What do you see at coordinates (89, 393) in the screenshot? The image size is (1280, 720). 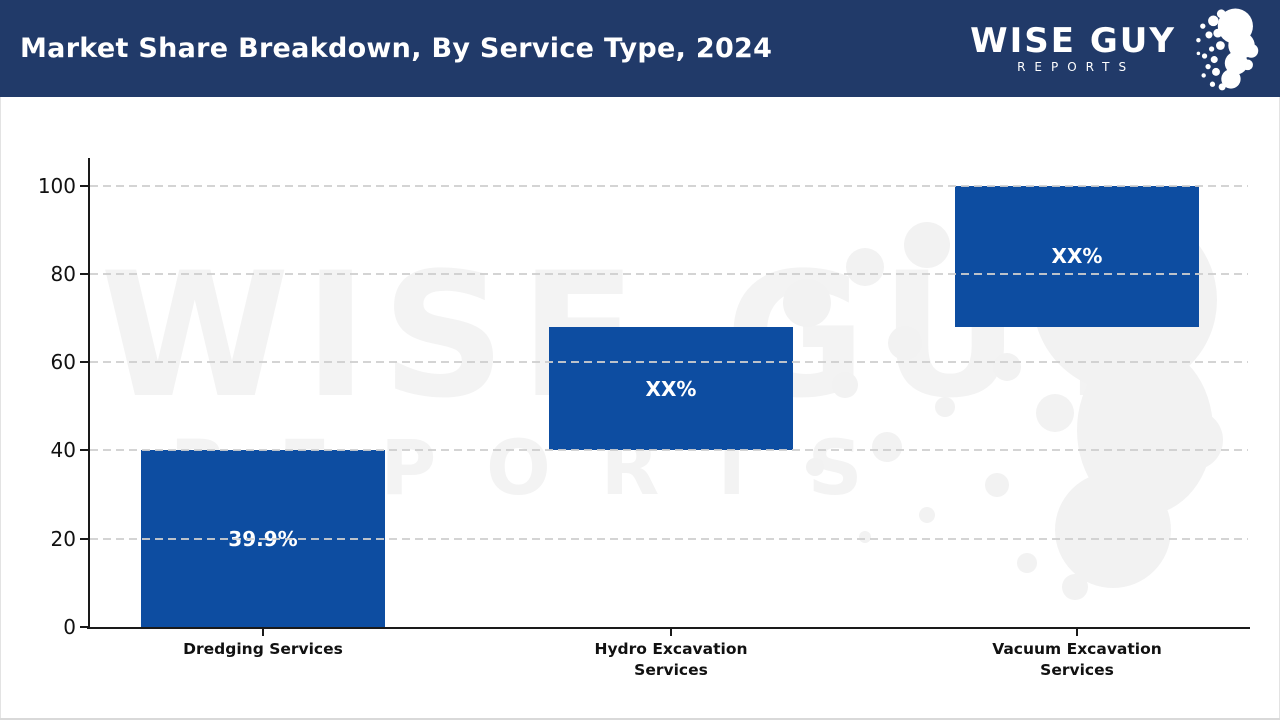 I see `y-axis-spine` at bounding box center [89, 393].